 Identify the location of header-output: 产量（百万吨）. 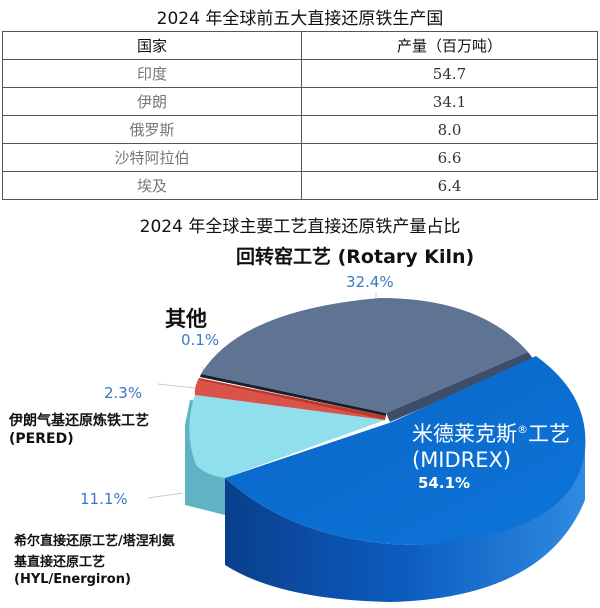
(449, 45).